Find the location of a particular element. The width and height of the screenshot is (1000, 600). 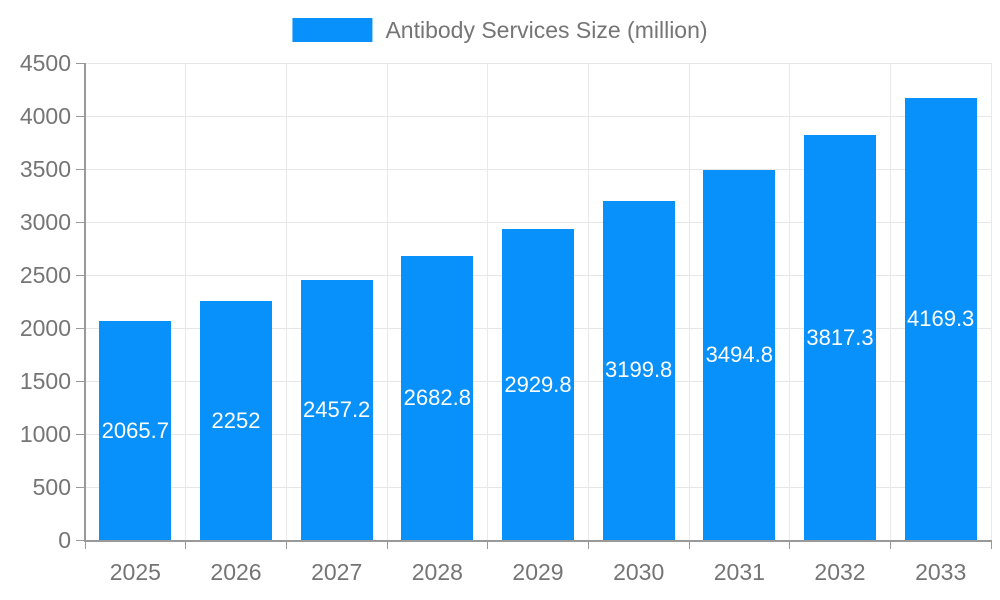

bar-2032 is located at coordinates (840, 337).